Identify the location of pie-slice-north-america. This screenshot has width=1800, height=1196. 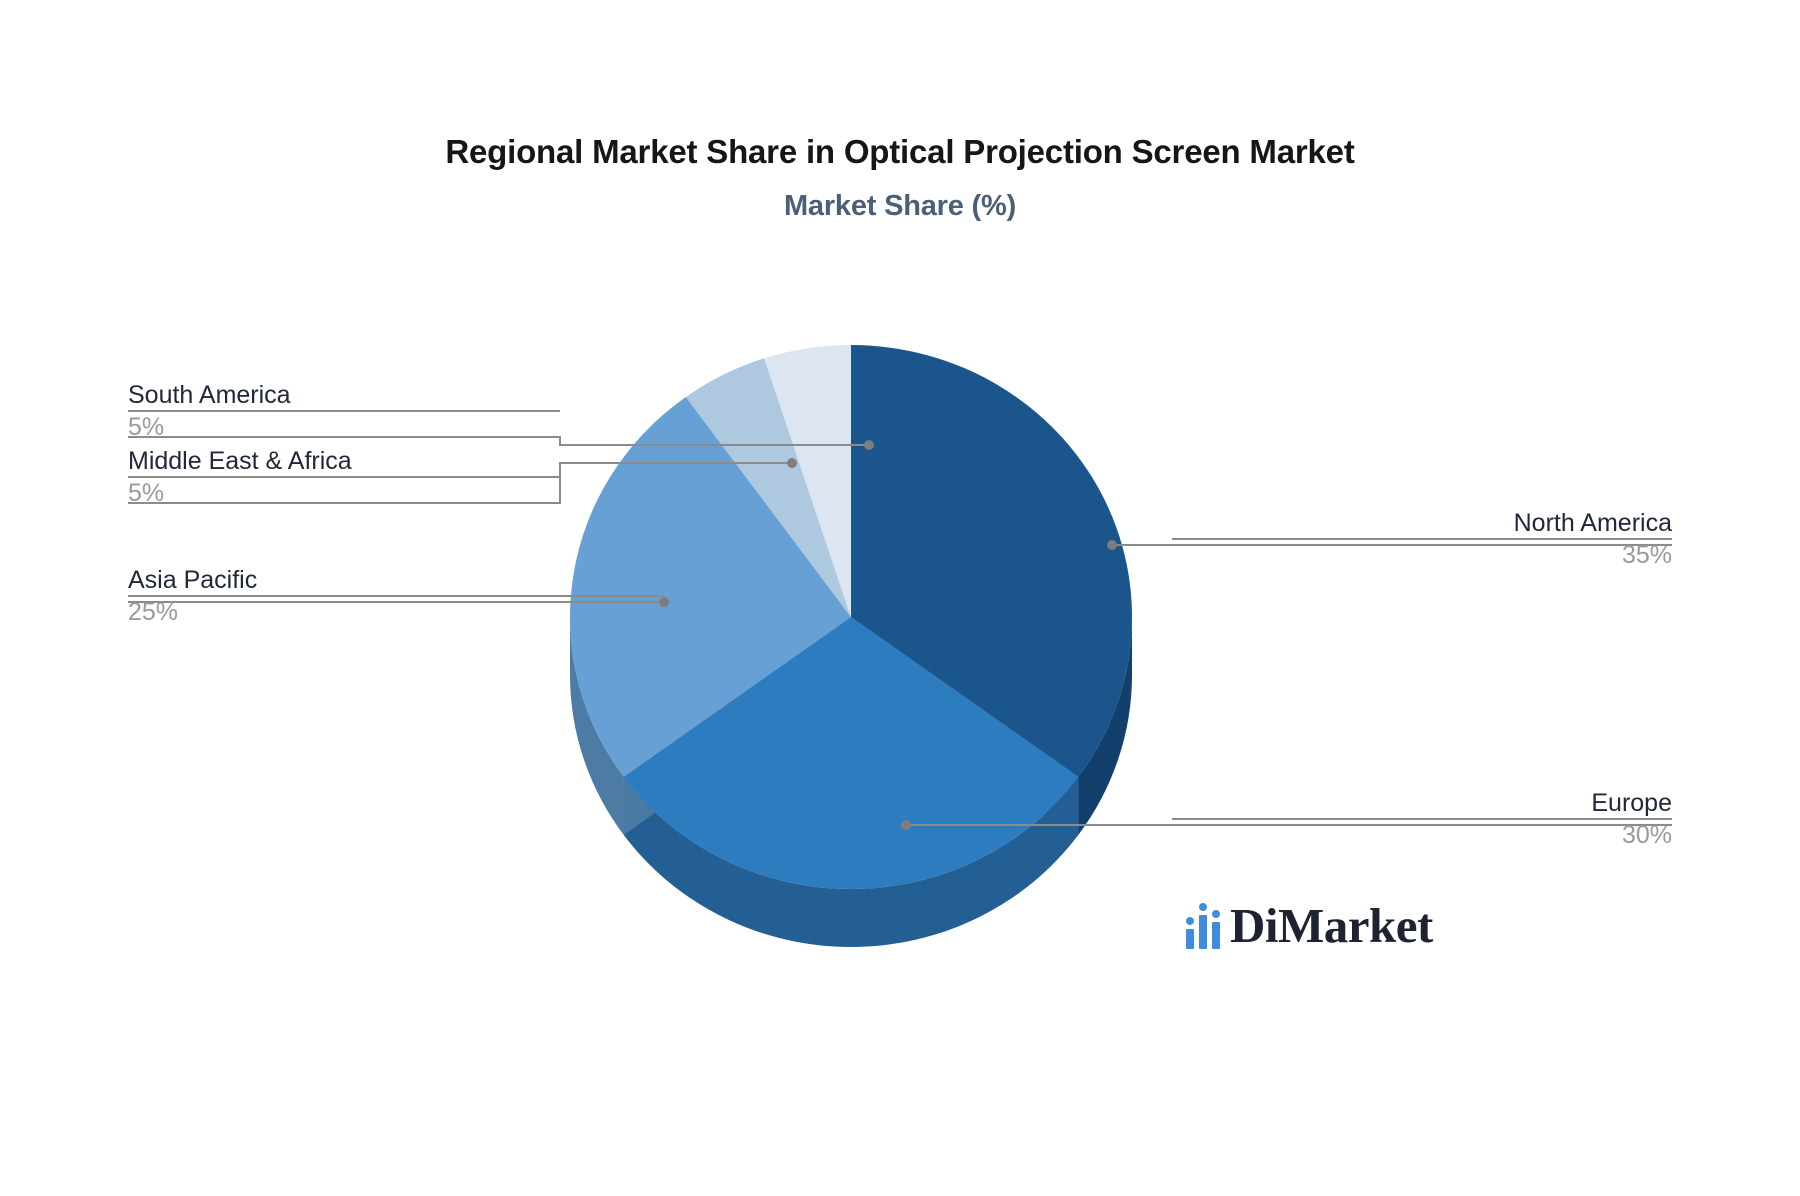
(991, 561).